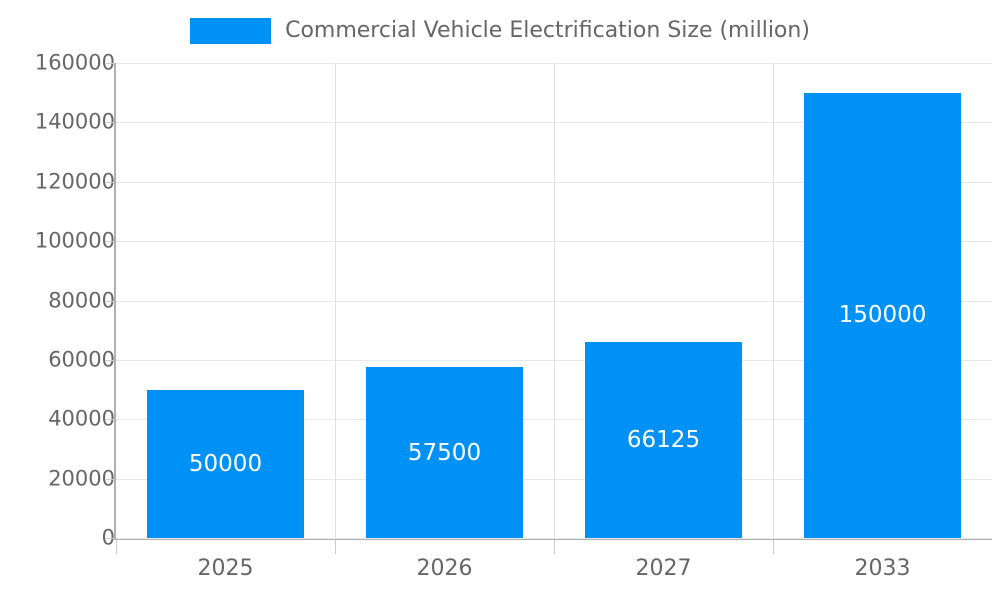 This screenshot has width=1000, height=600. Describe the element at coordinates (74, 181) in the screenshot. I see `y-axis-tick-label: 120000` at that location.